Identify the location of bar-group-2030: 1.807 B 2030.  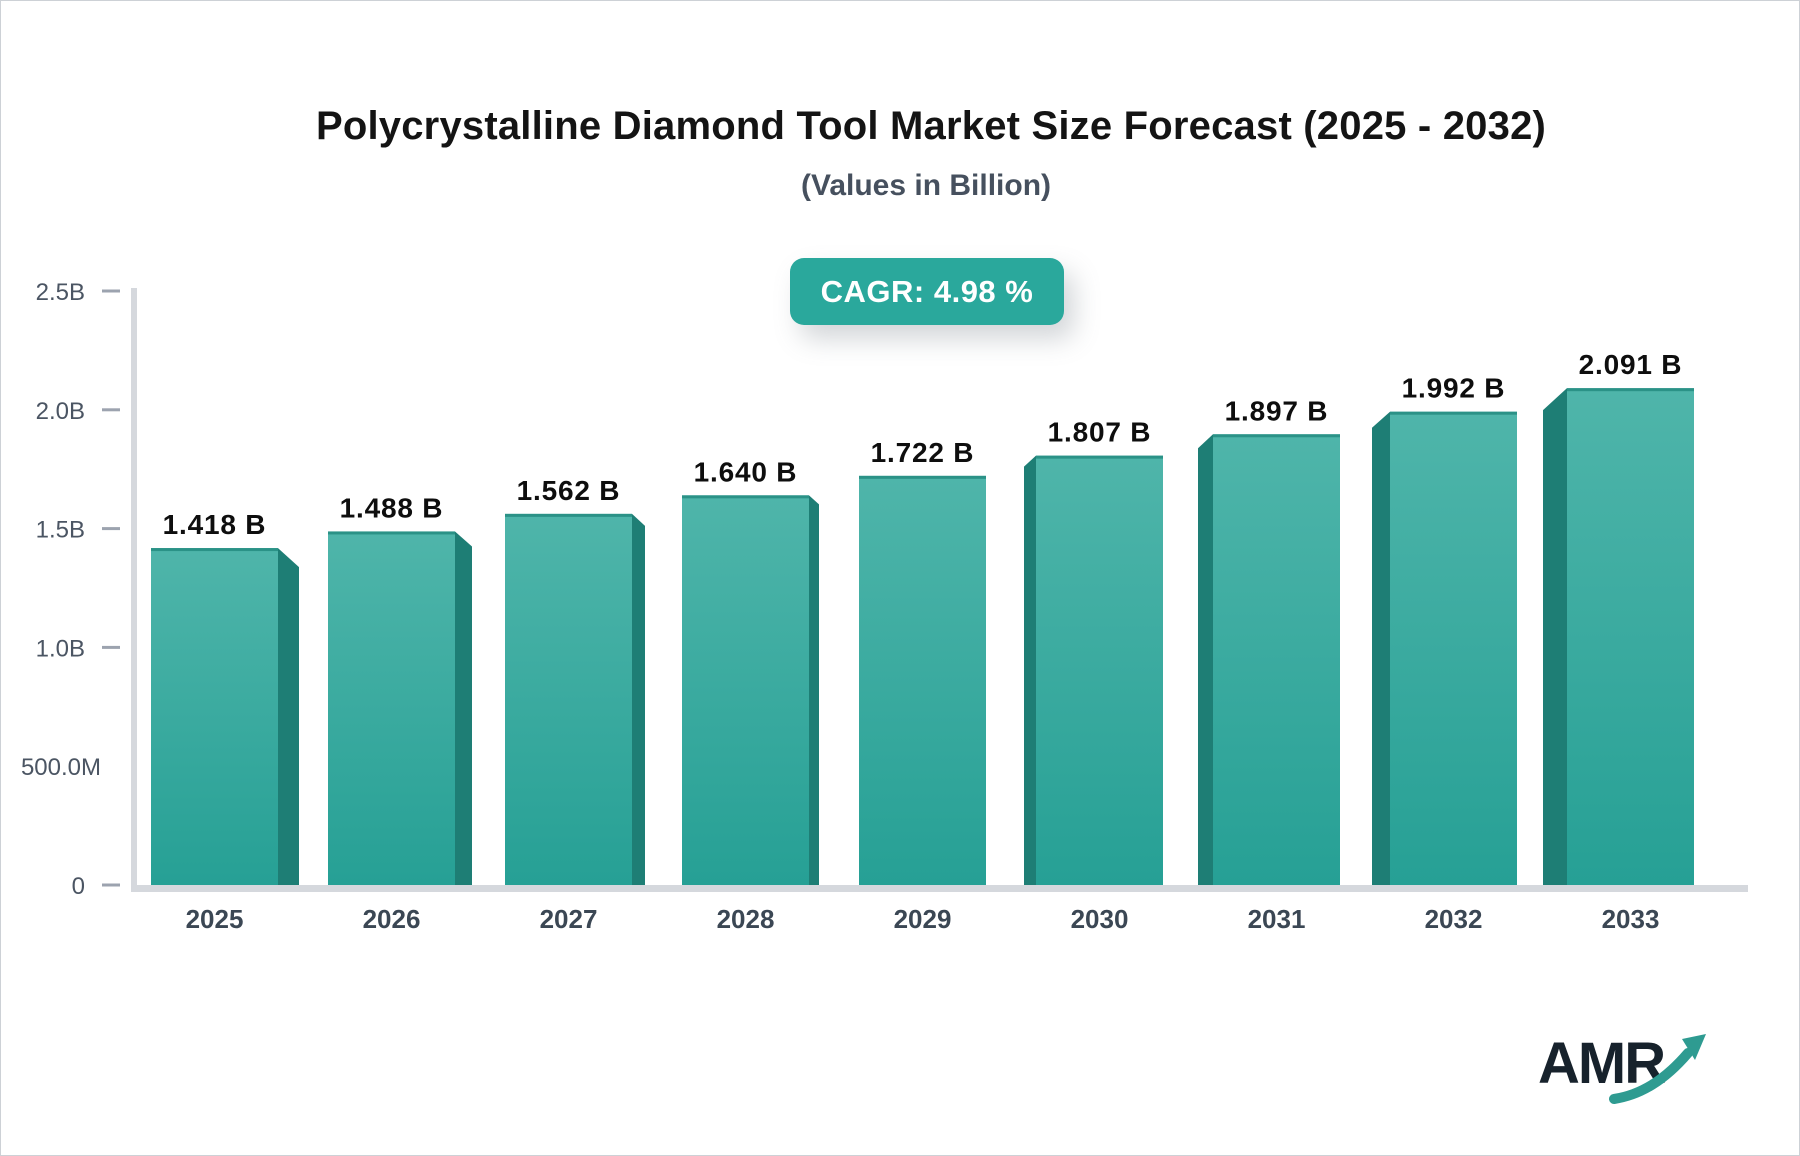
(1093, 675).